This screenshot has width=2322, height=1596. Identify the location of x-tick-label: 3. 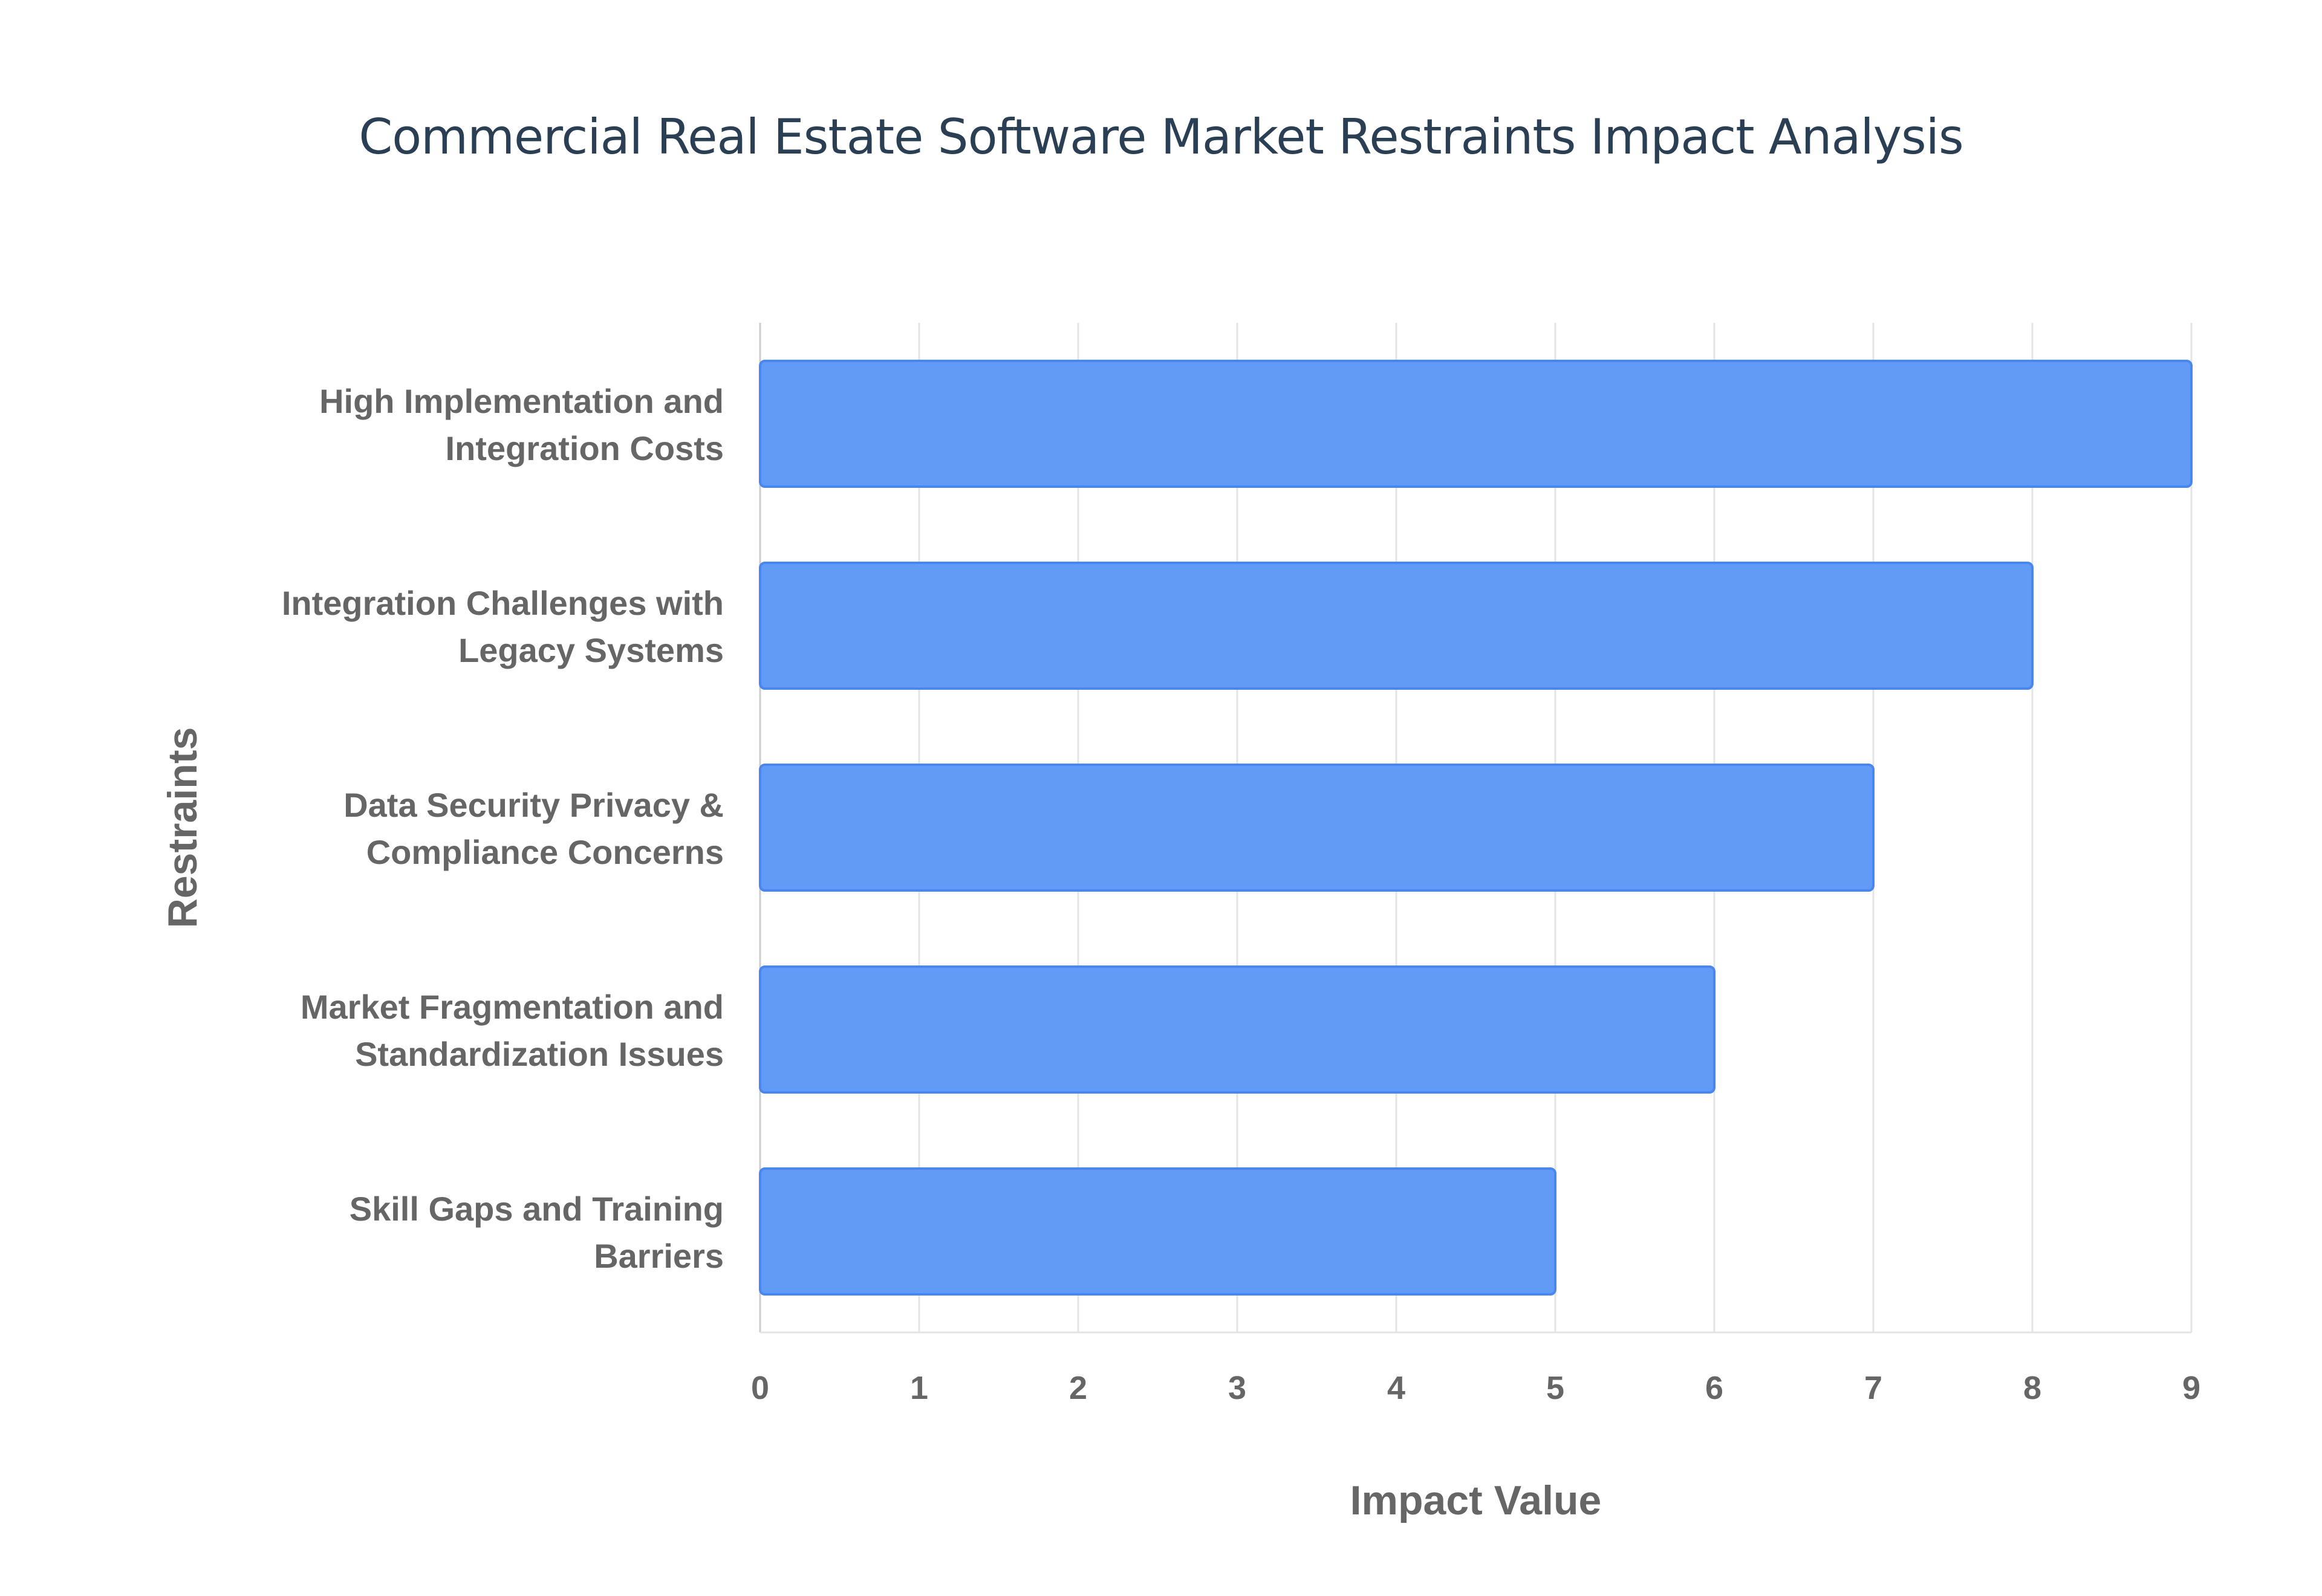
(1237, 1388).